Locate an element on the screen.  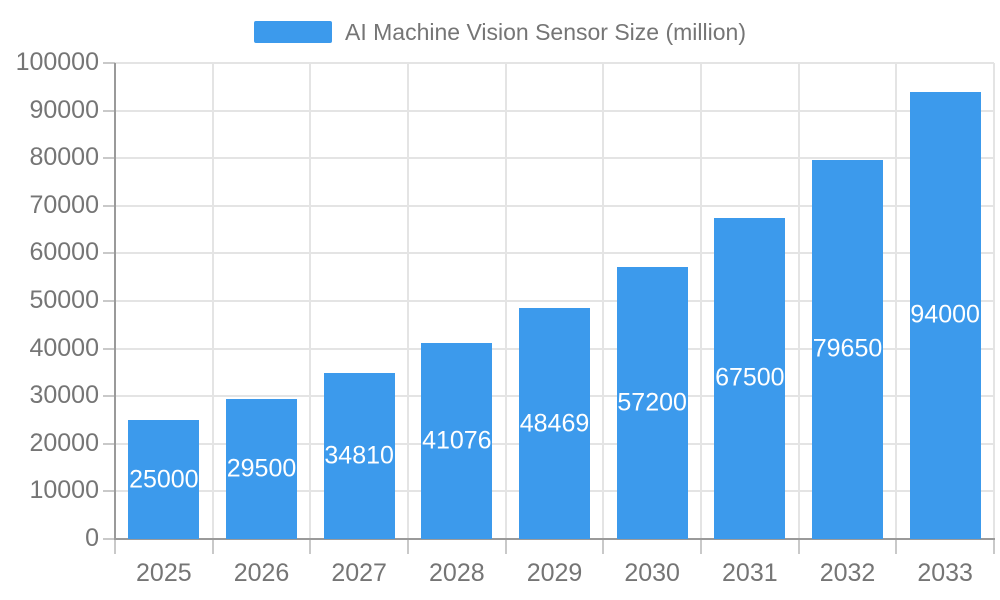
y-axis-label: 40000 is located at coordinates (64, 347).